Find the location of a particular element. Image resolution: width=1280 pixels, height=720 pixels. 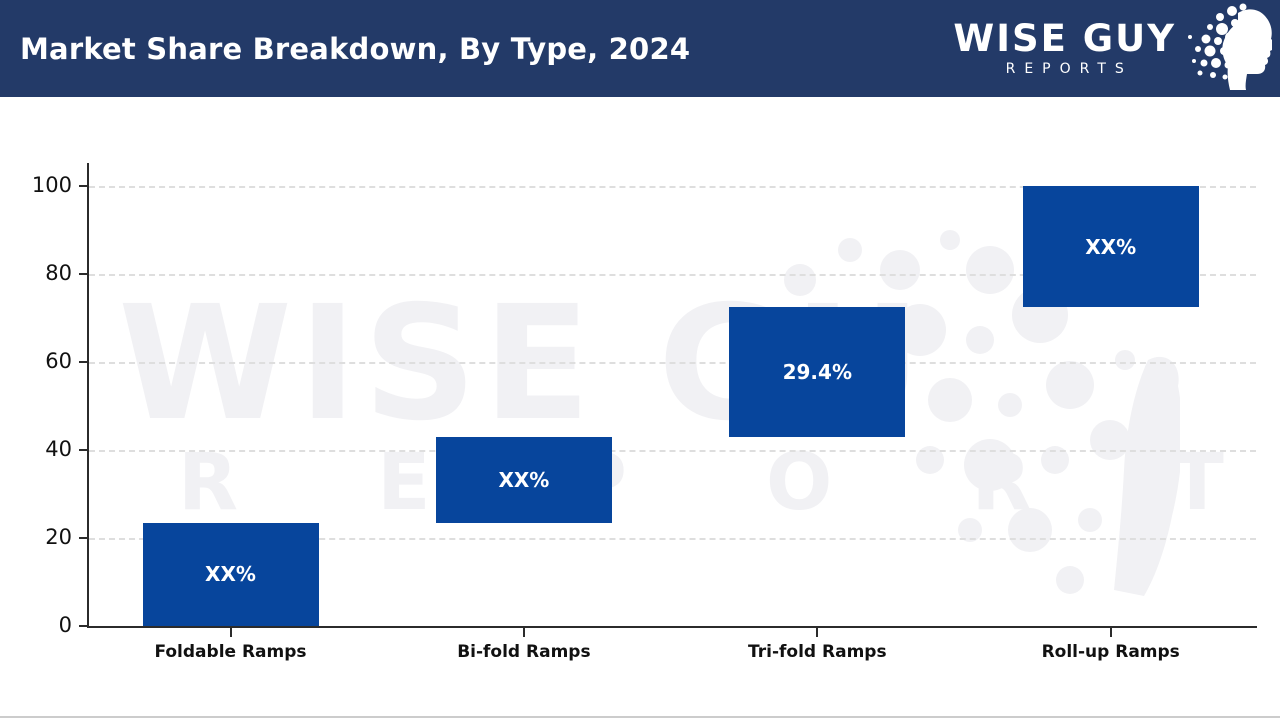

y-tick-label-100: 100 is located at coordinates (51, 185).